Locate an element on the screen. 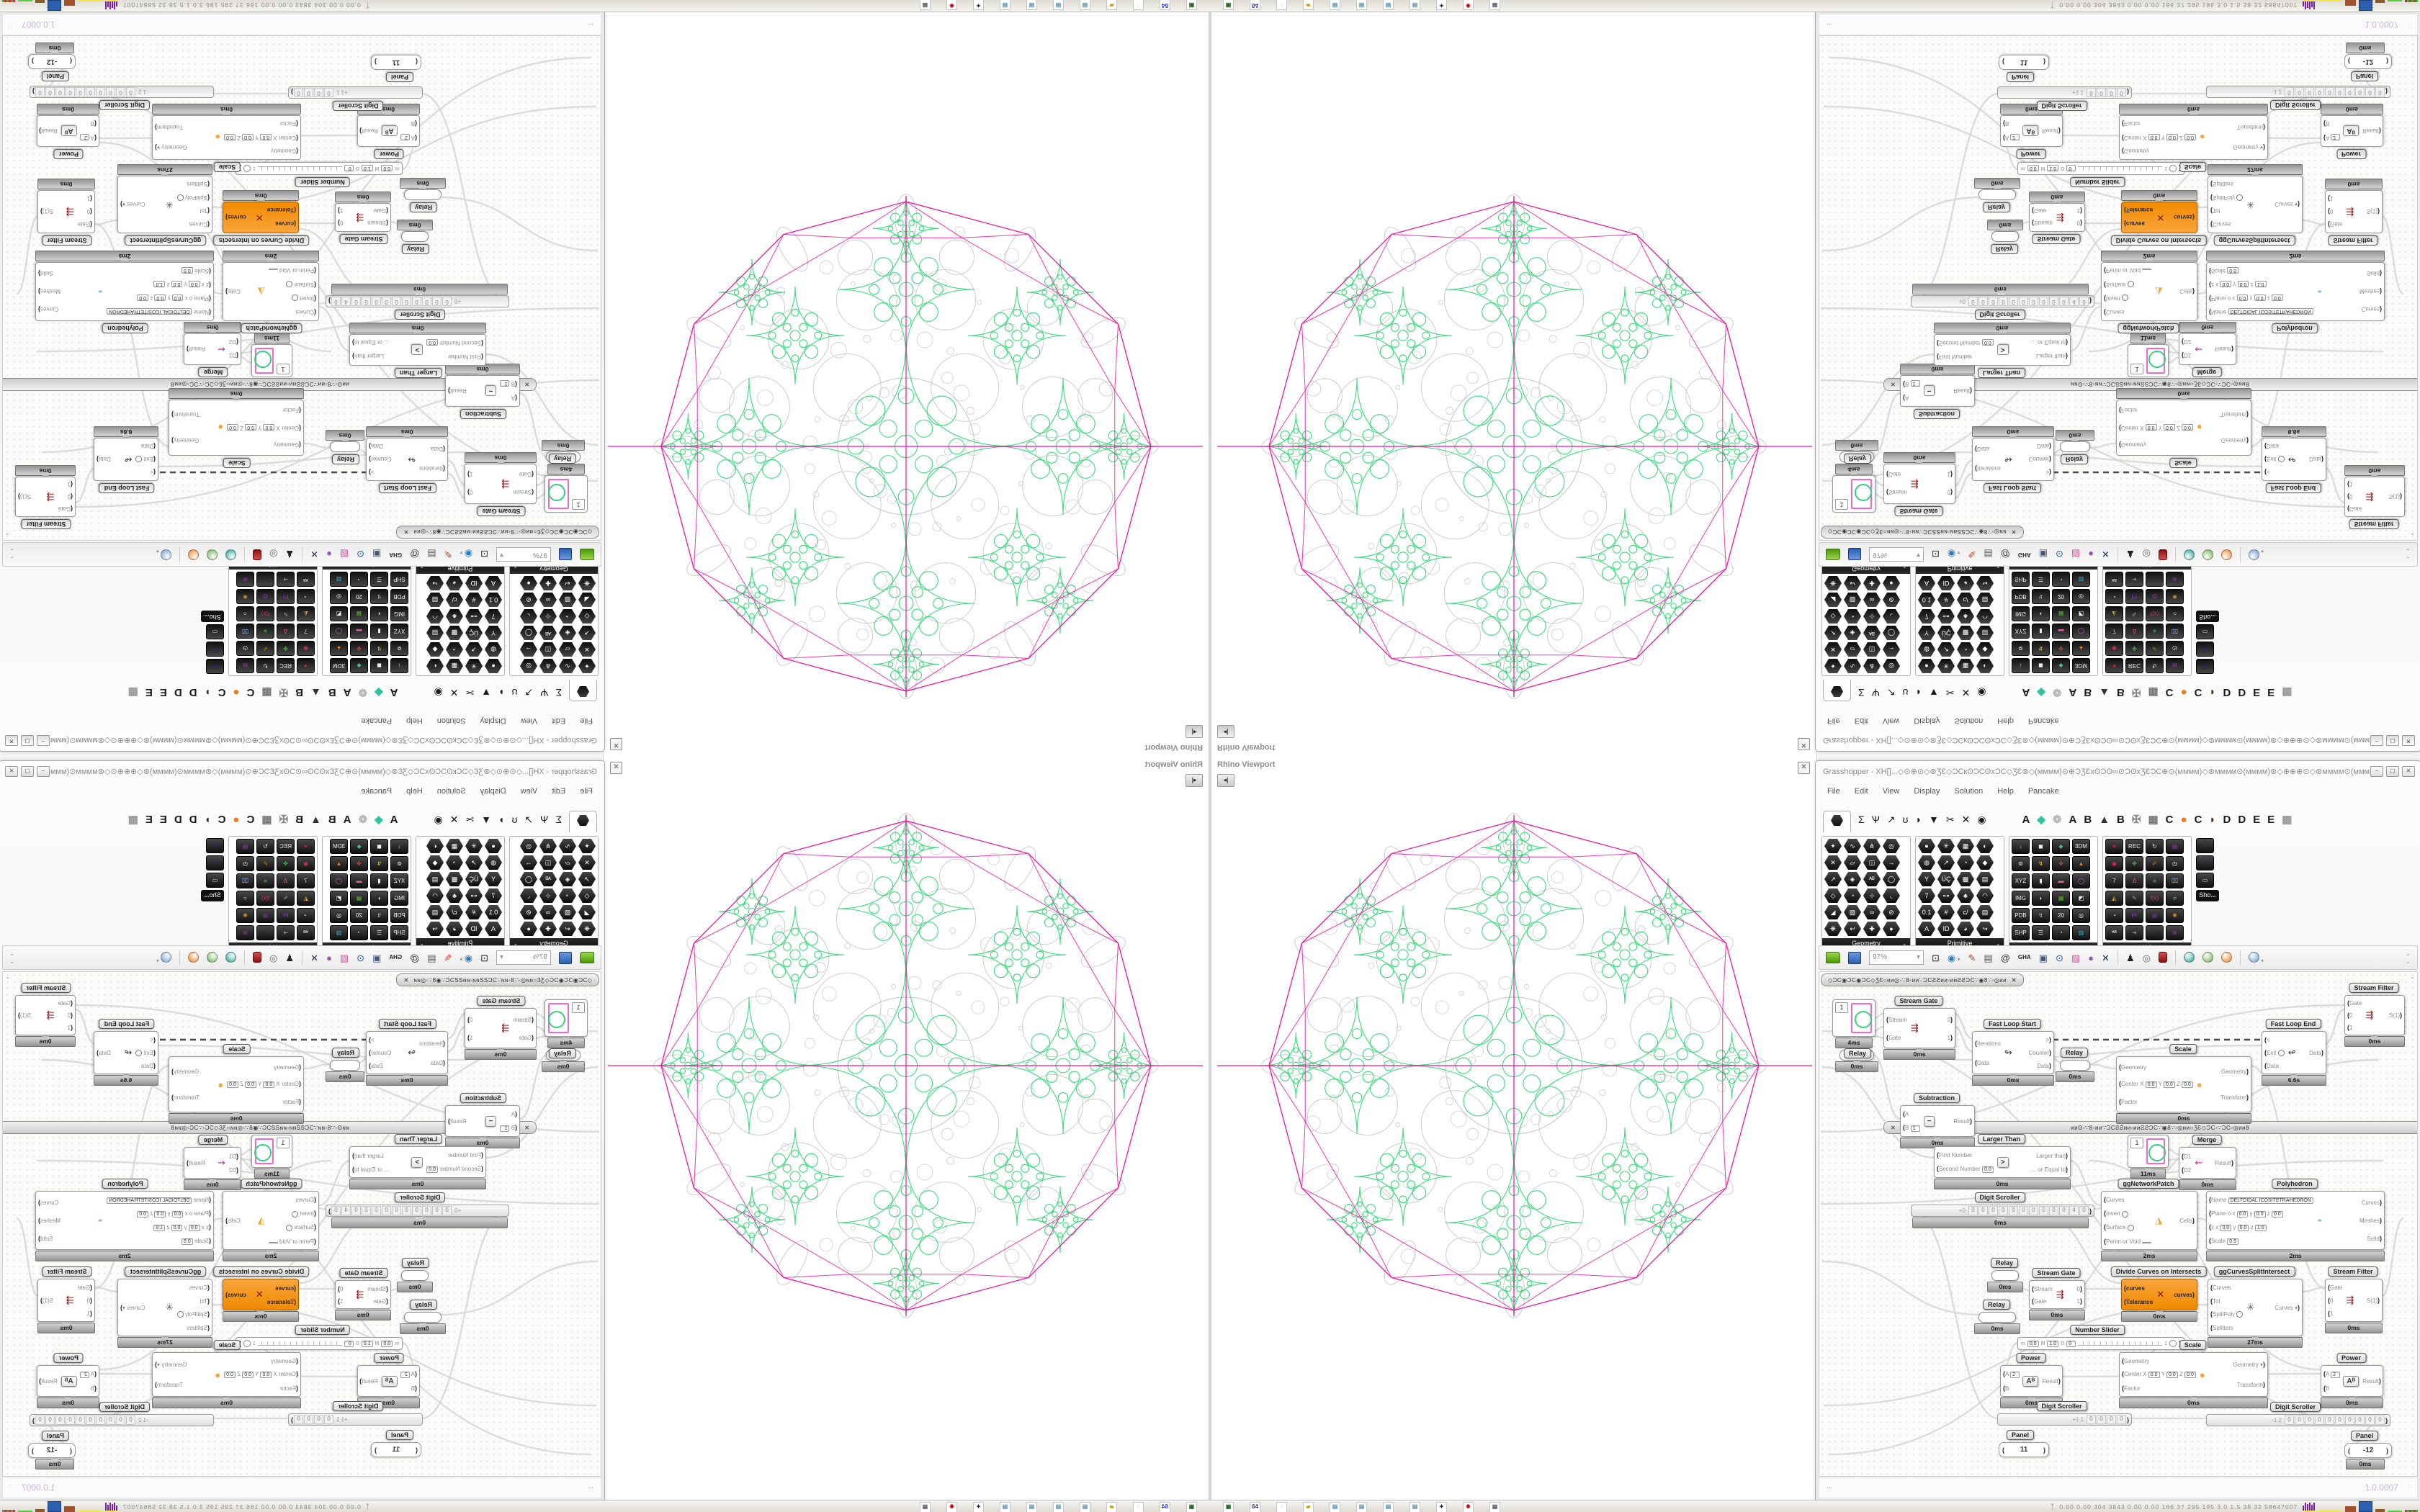 This screenshot has width=2420, height=1512. component-icon: 7 is located at coordinates (493, 895).